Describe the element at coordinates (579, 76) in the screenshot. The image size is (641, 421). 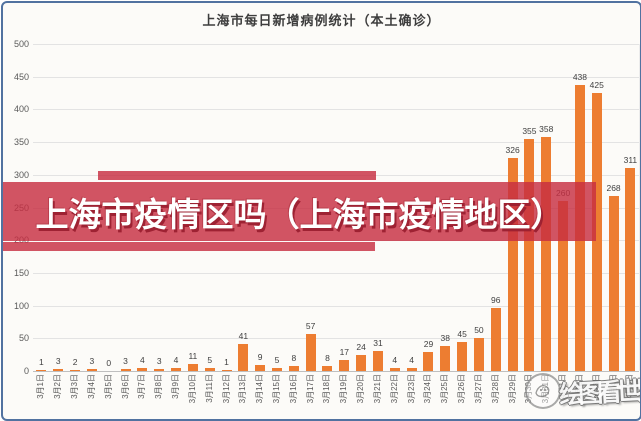
I see `bar-value-label: 438` at that location.